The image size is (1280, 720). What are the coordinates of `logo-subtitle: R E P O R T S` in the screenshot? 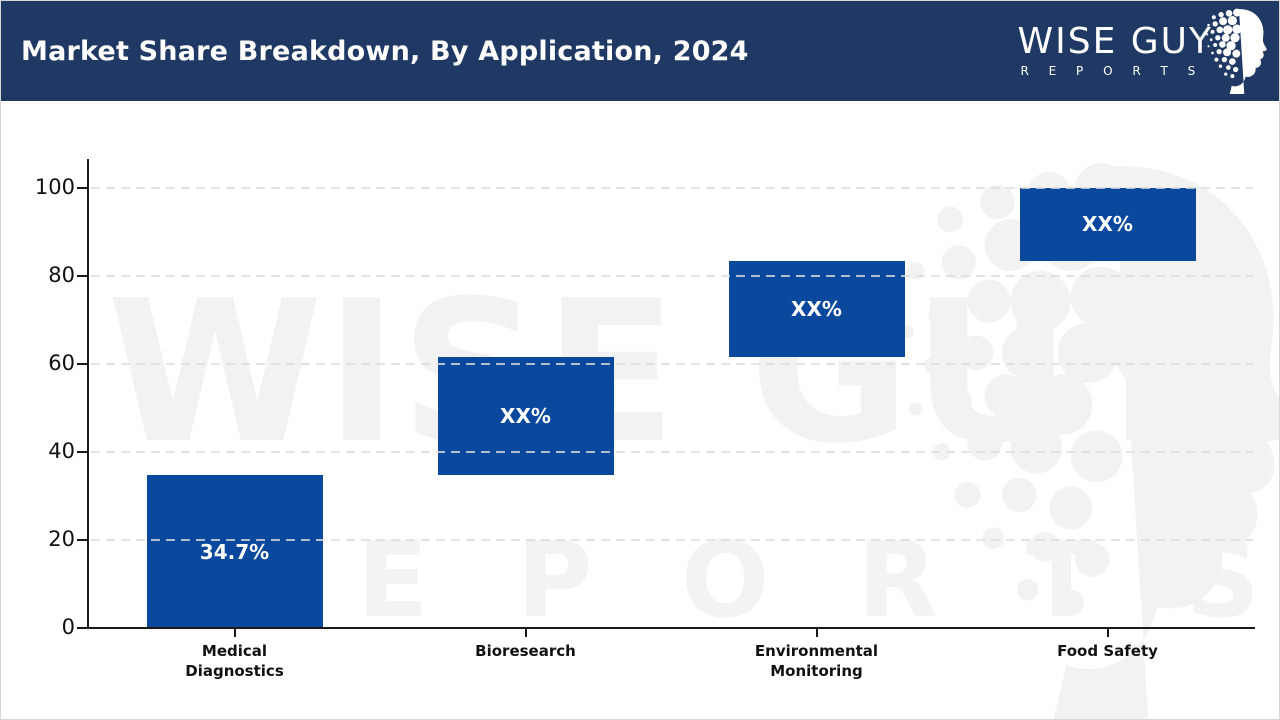 It's located at (1112, 71).